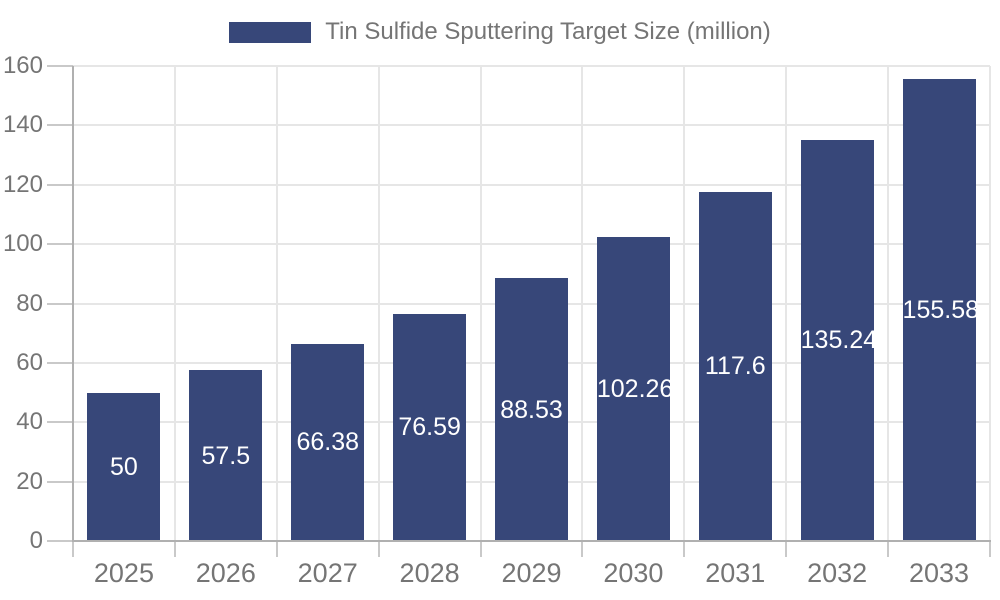 The height and width of the screenshot is (600, 1000). What do you see at coordinates (22, 244) in the screenshot?
I see `y-axis-tick-label: 100` at bounding box center [22, 244].